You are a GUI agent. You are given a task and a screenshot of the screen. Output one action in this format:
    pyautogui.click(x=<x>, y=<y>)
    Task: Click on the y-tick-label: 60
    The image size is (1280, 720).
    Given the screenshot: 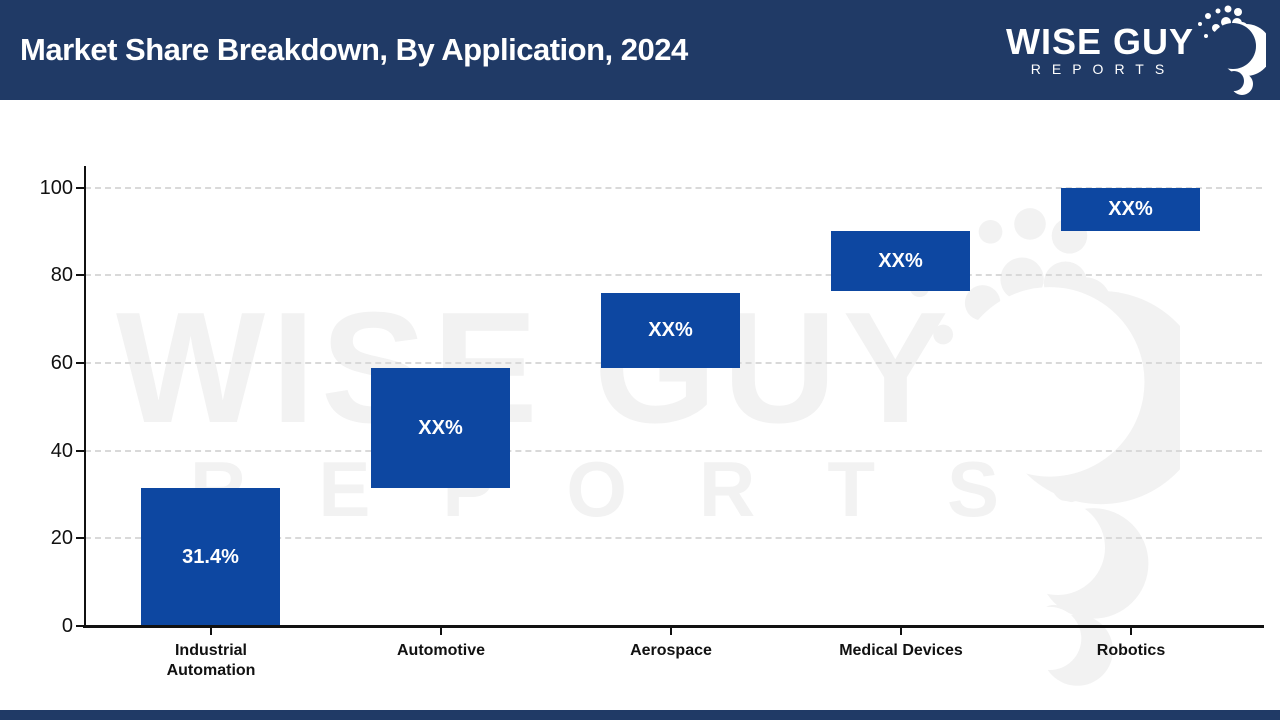 What is the action you would take?
    pyautogui.click(x=61, y=362)
    